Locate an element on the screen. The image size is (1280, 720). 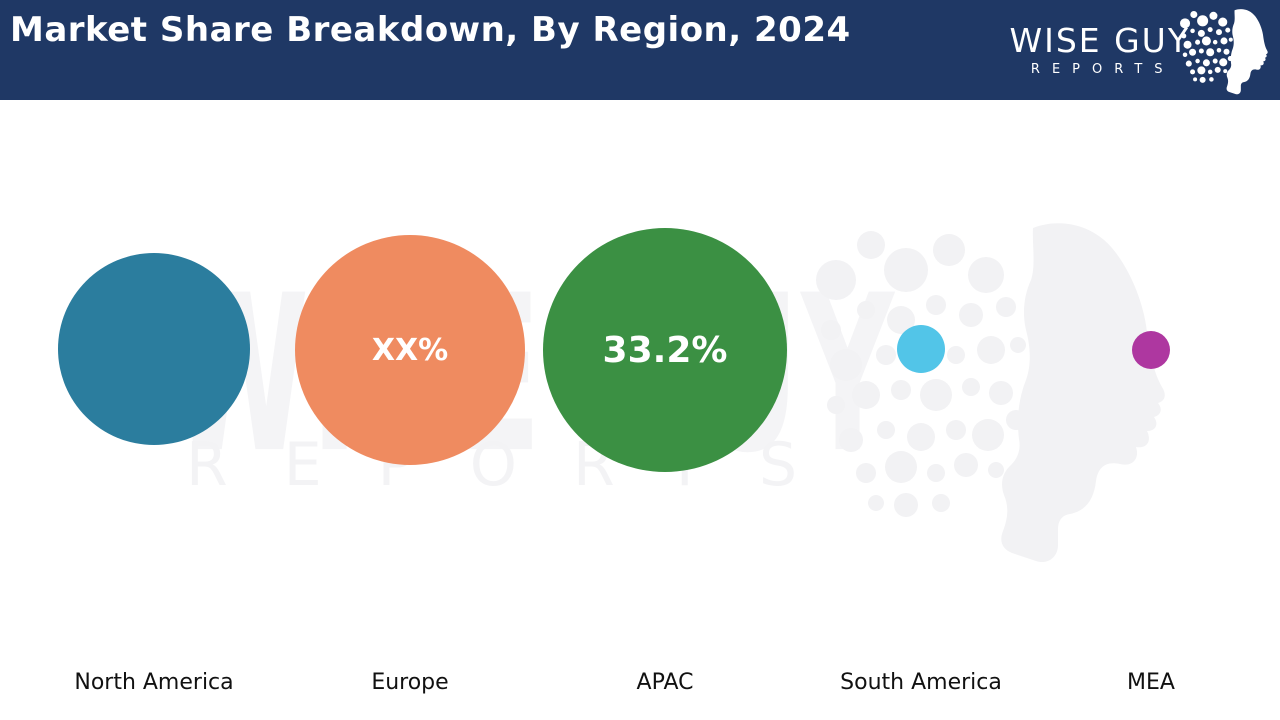
category-label-south-america: South America is located at coordinates (921, 682).